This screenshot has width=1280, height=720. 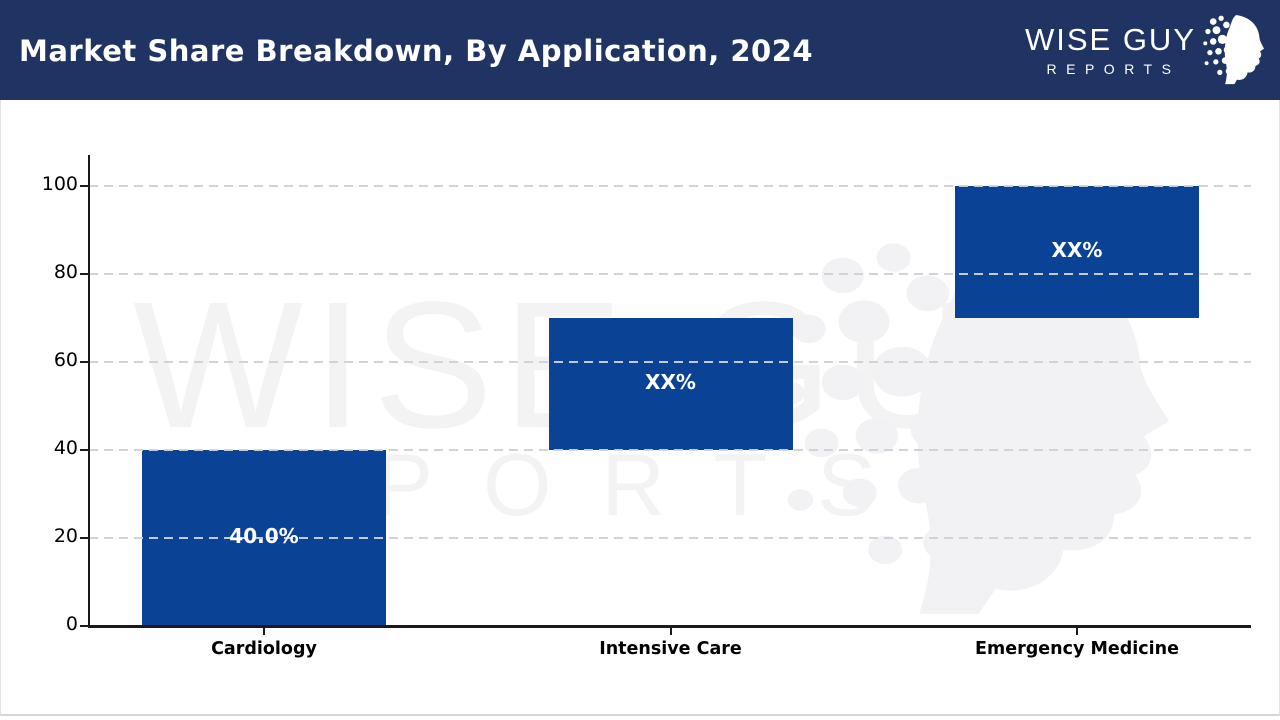 What do you see at coordinates (65, 448) in the screenshot?
I see `y-tick-label: 40` at bounding box center [65, 448].